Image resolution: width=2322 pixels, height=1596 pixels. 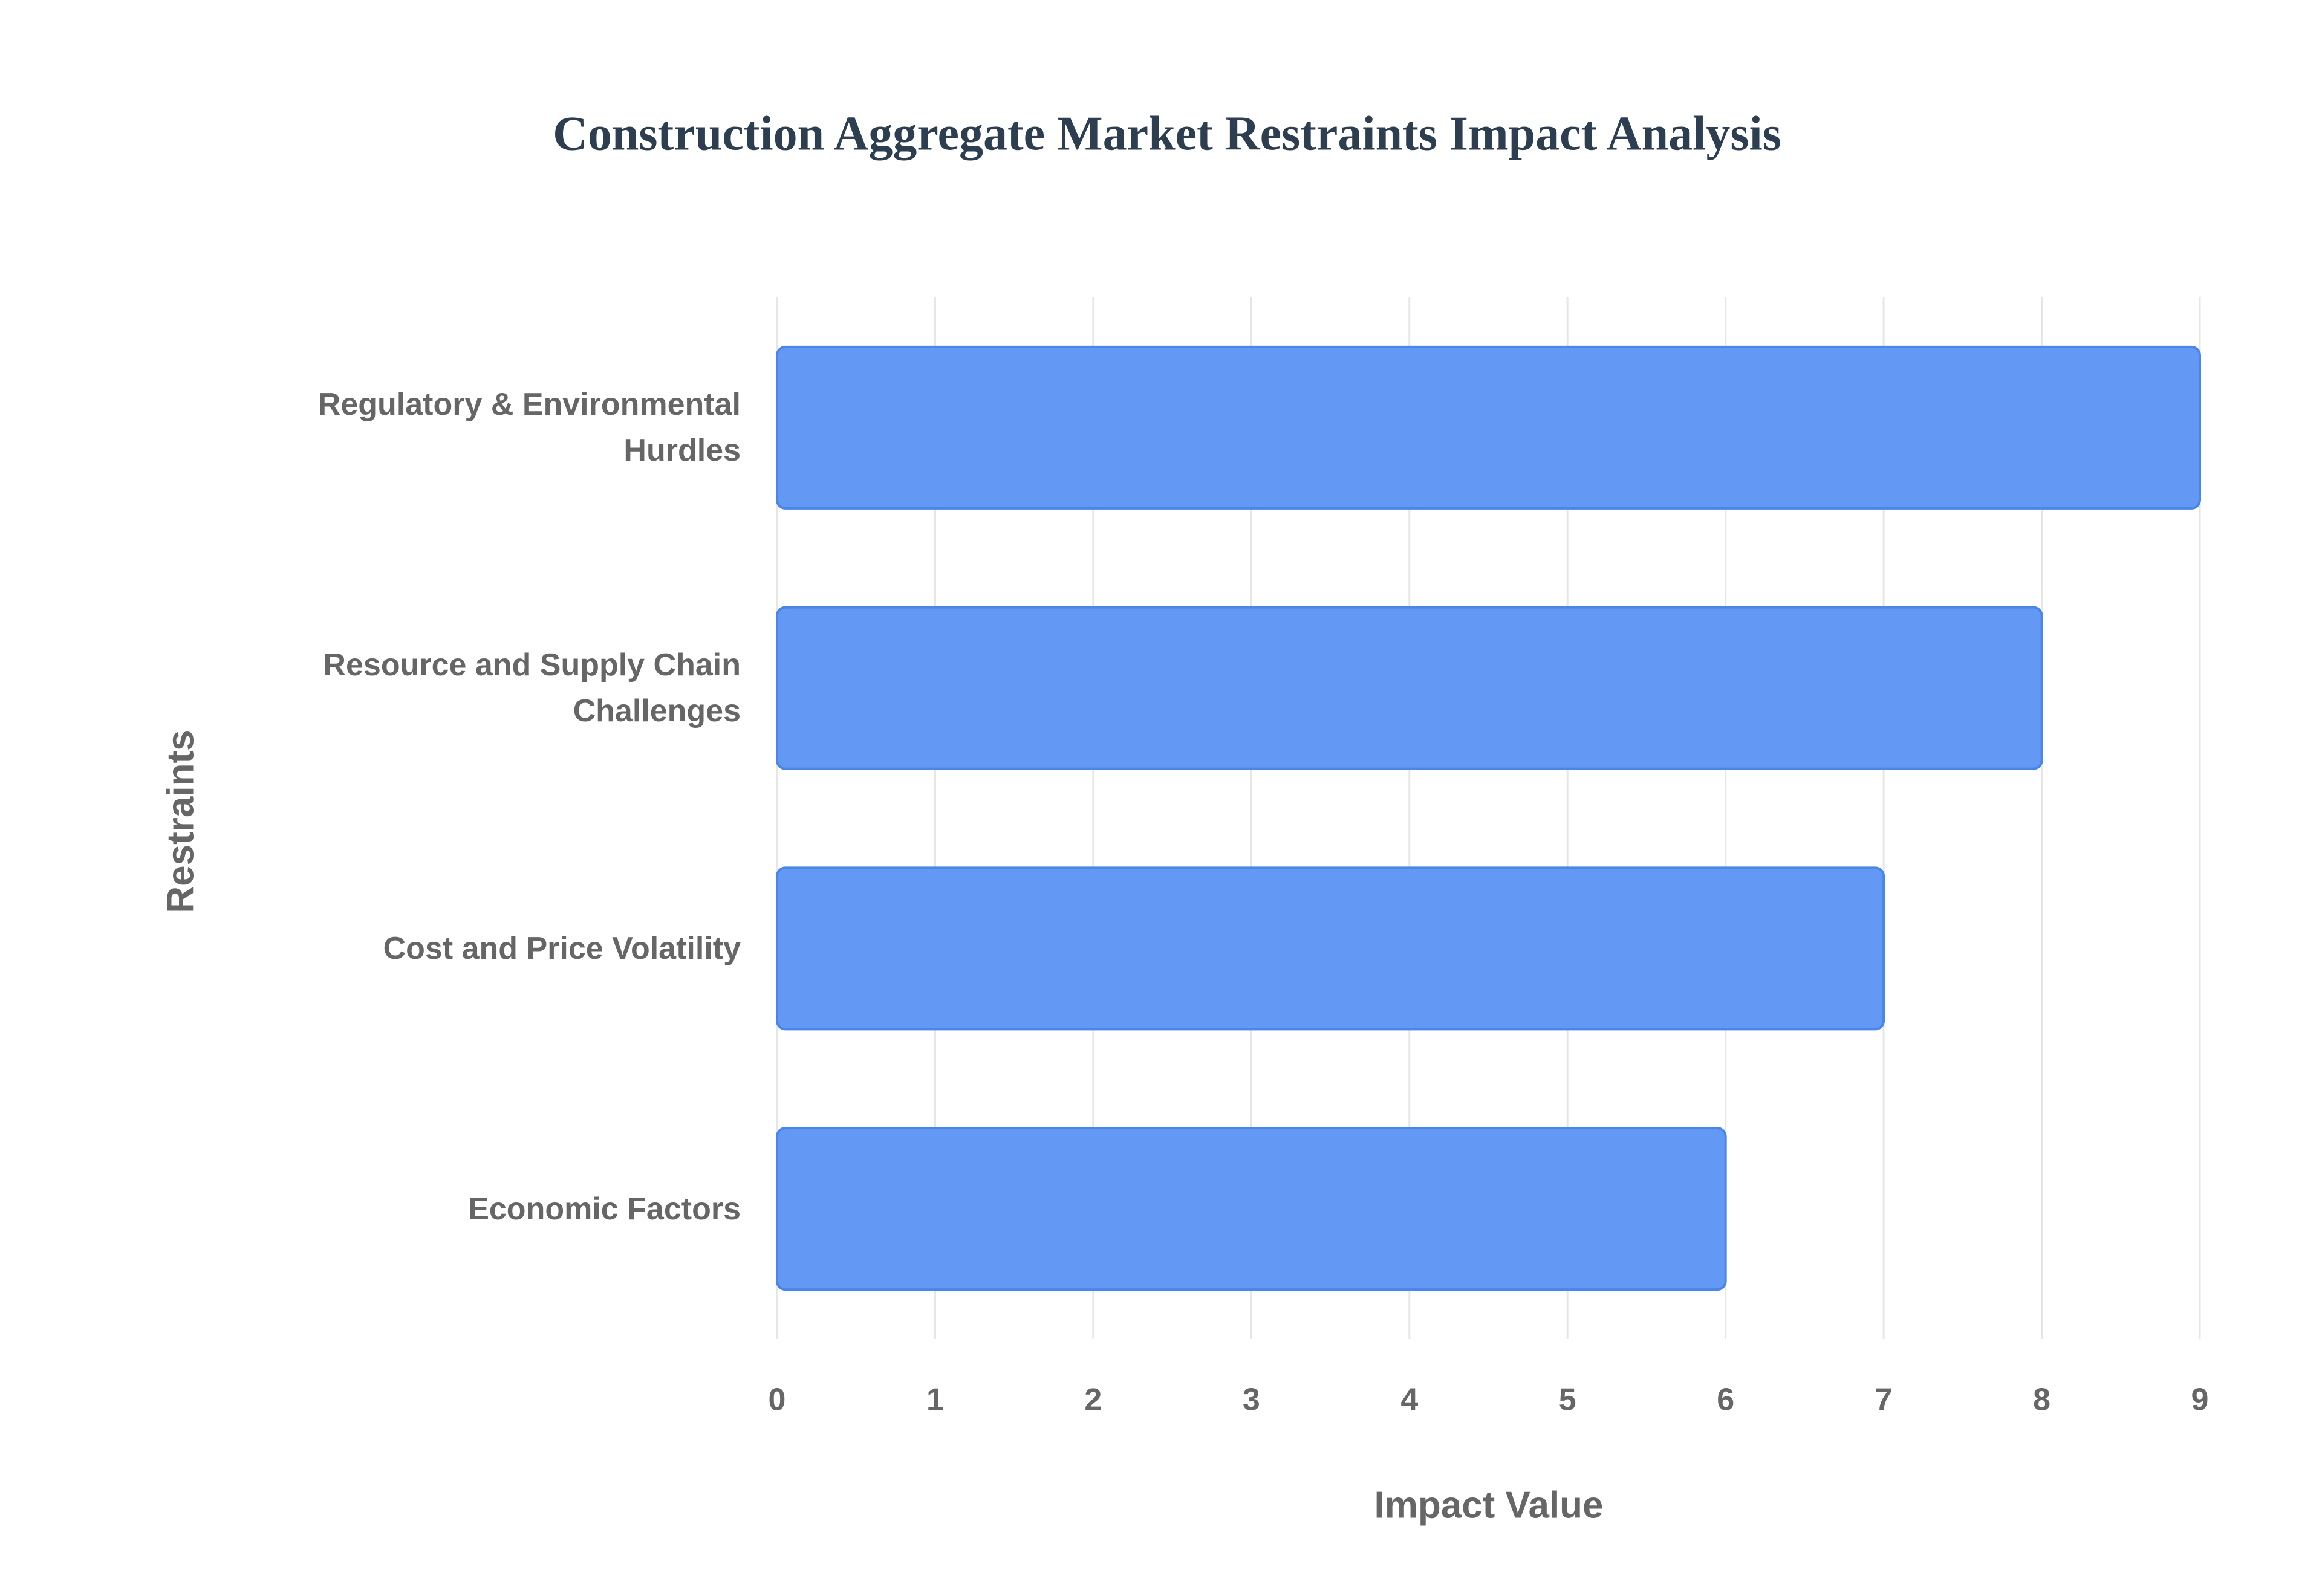 What do you see at coordinates (1567, 1400) in the screenshot?
I see `x-tick-label: 5` at bounding box center [1567, 1400].